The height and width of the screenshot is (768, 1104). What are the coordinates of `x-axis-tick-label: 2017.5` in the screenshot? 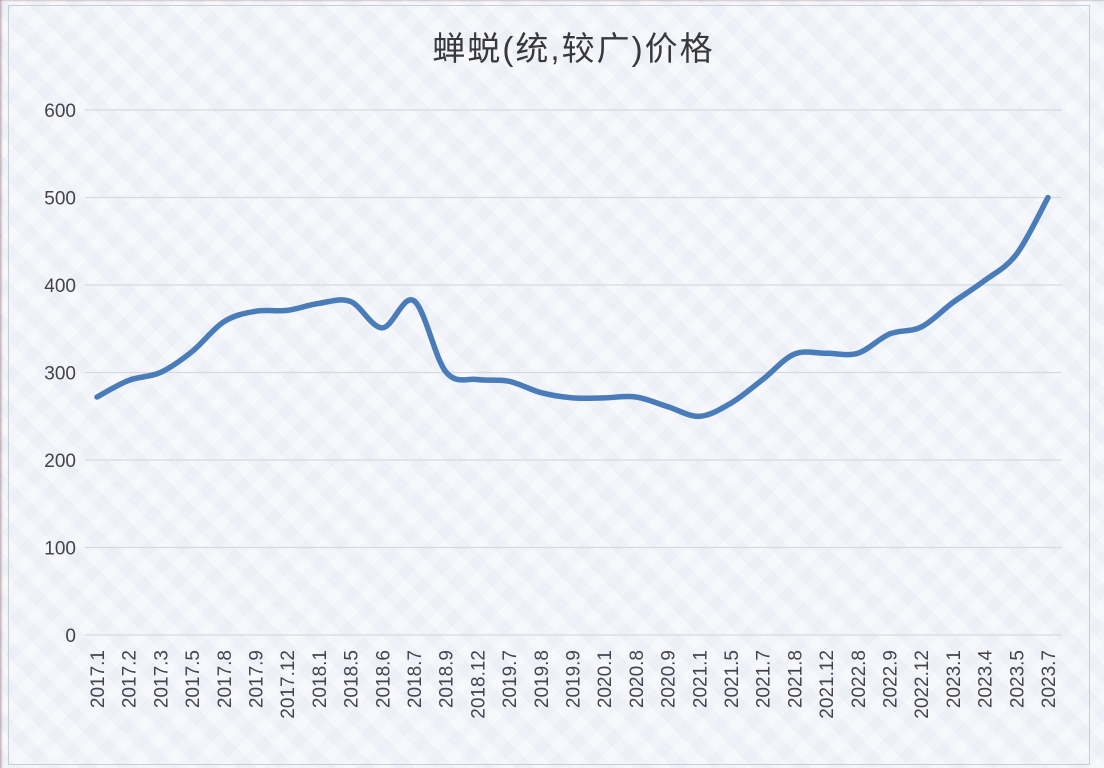 It's located at (193, 679).